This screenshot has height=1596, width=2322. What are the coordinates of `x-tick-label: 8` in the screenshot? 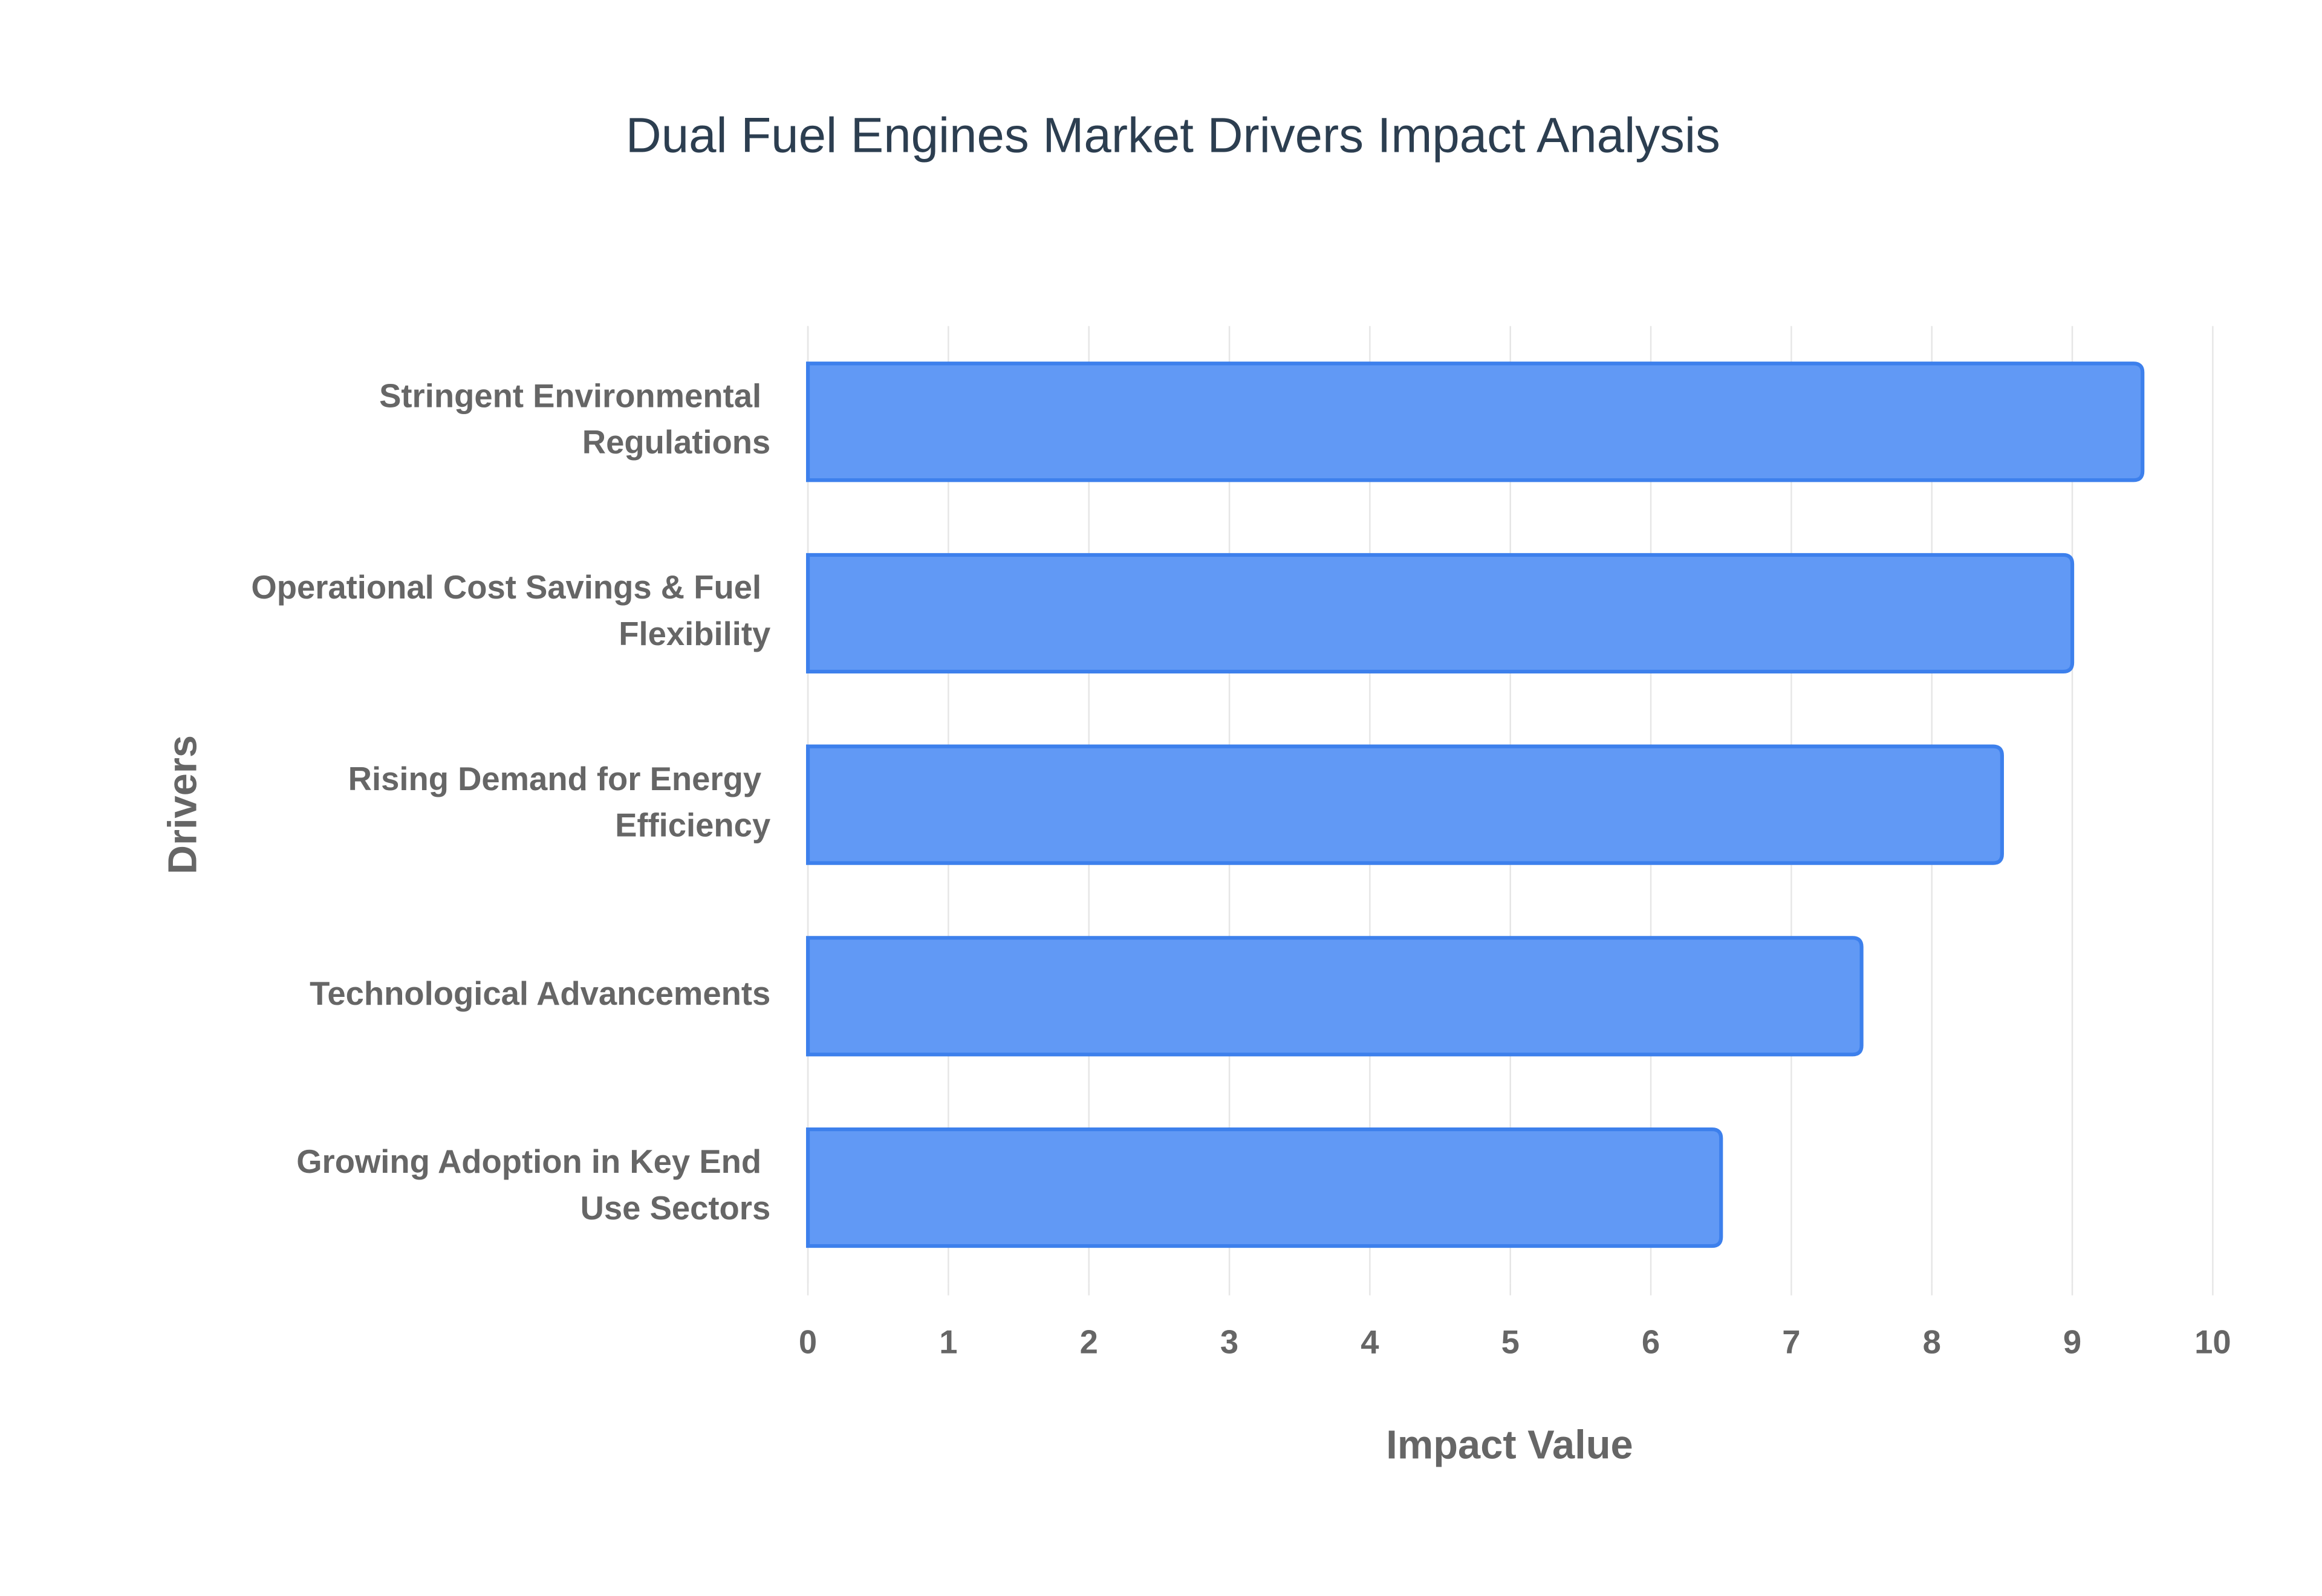 It's located at (1932, 1342).